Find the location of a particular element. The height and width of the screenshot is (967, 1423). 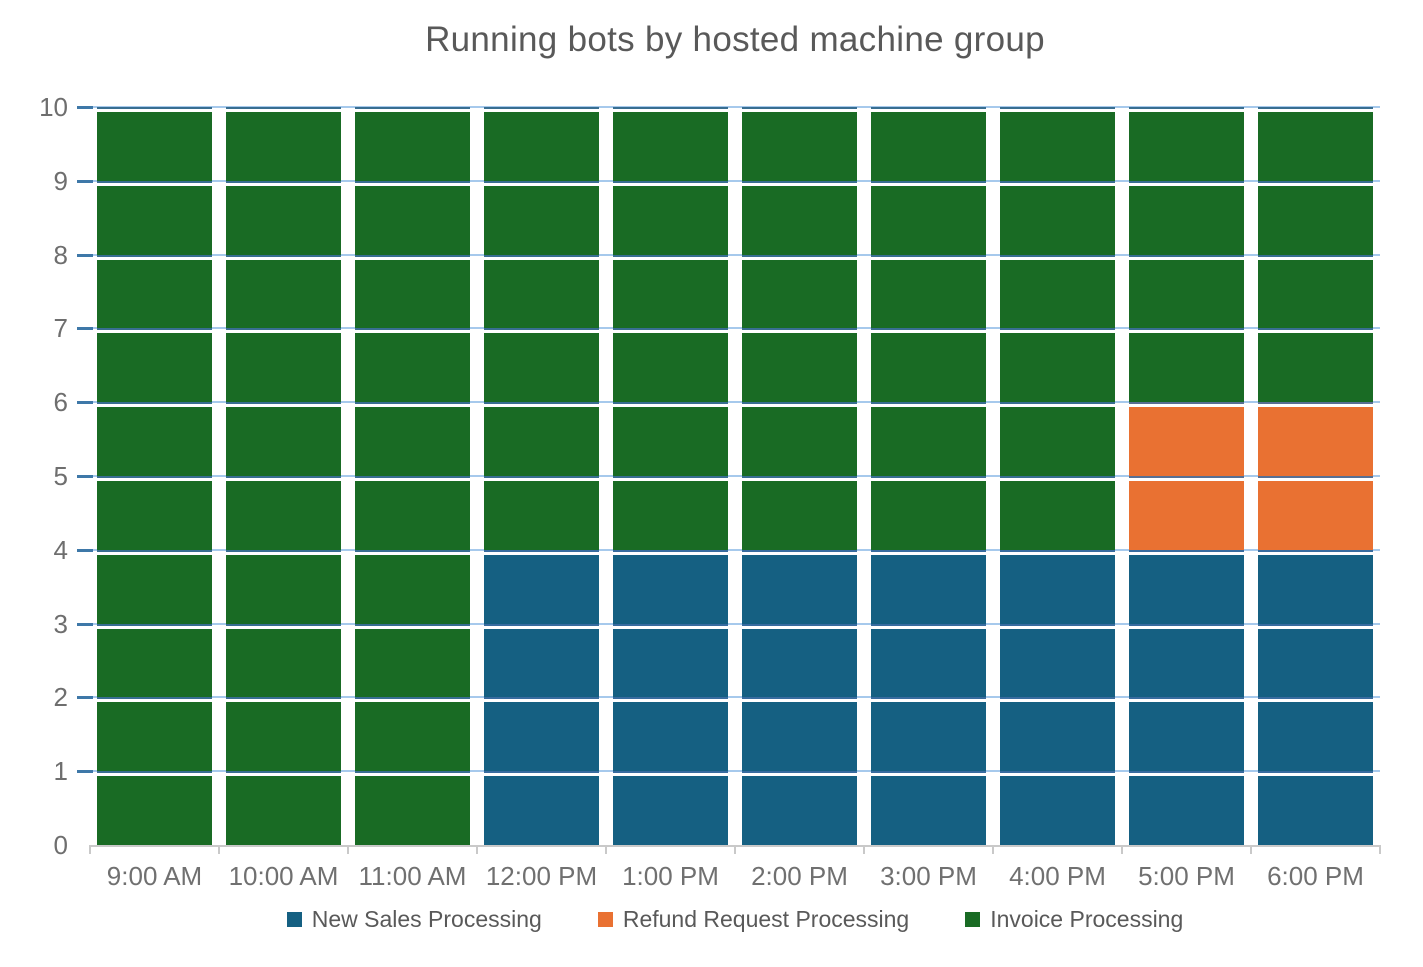

bar-2-00-pm is located at coordinates (799, 476).